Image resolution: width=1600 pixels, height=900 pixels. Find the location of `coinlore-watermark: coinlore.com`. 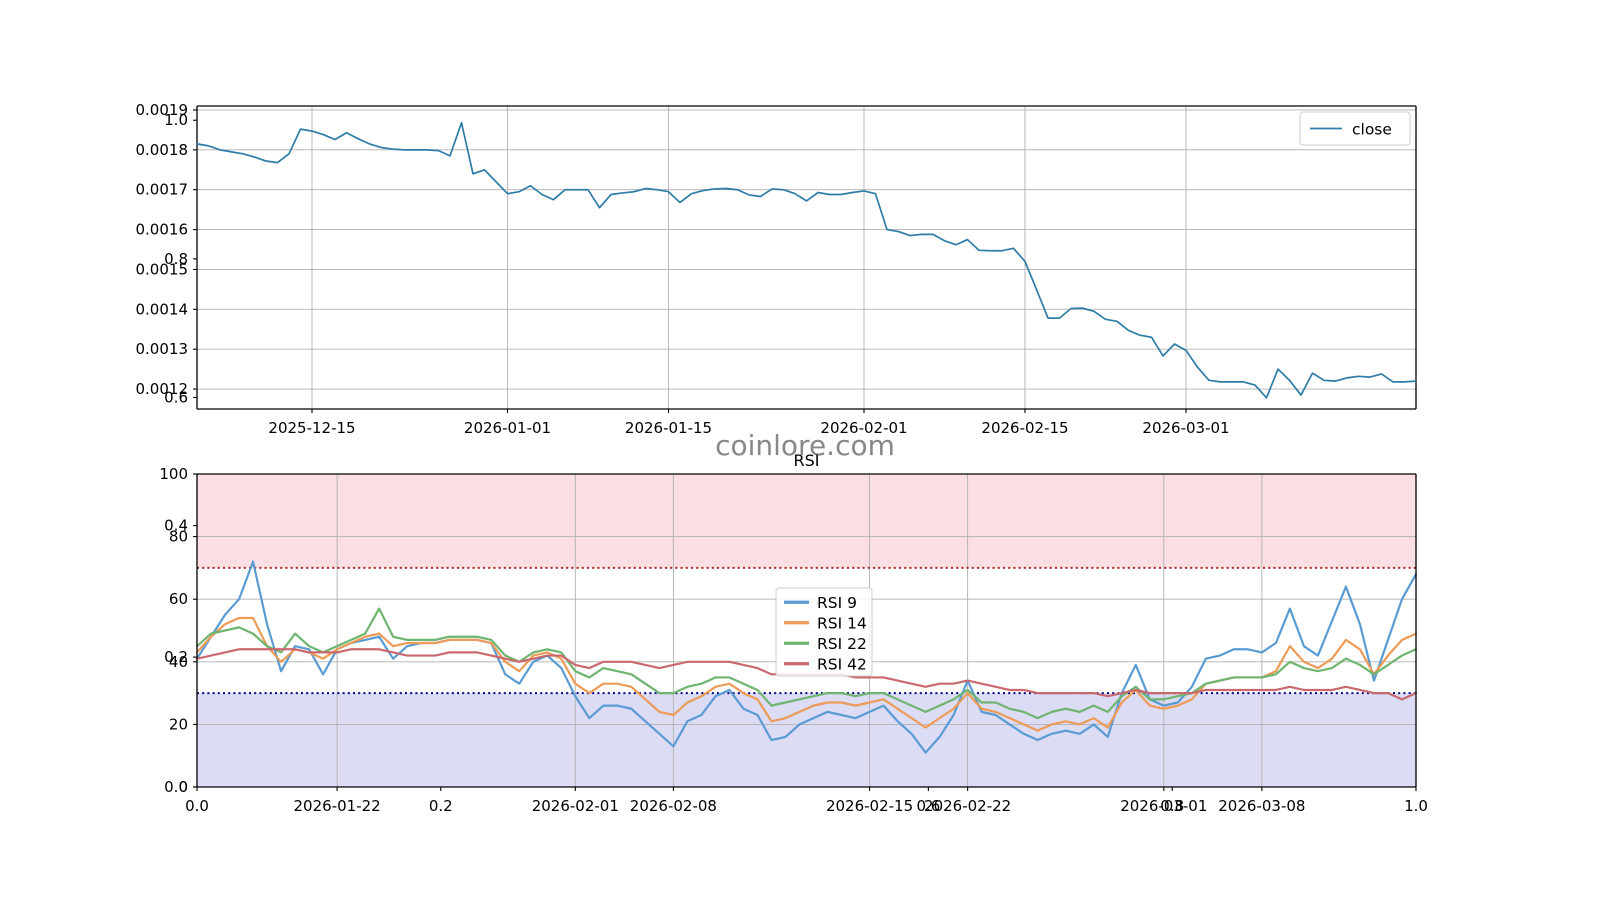

coinlore-watermark: coinlore.com is located at coordinates (805, 445).